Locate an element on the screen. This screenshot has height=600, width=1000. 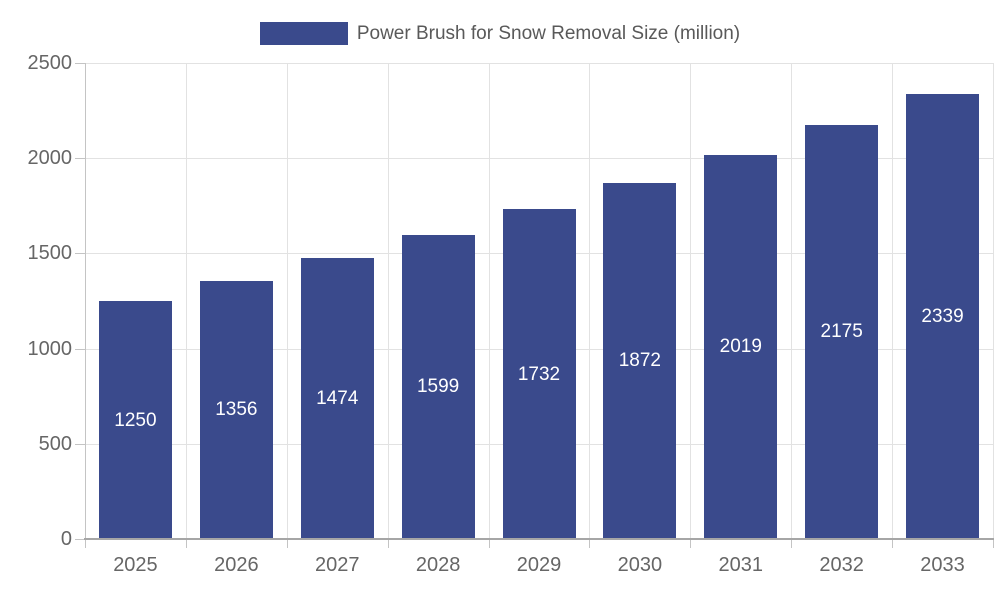
bar-2033: 2339 is located at coordinates (943, 316).